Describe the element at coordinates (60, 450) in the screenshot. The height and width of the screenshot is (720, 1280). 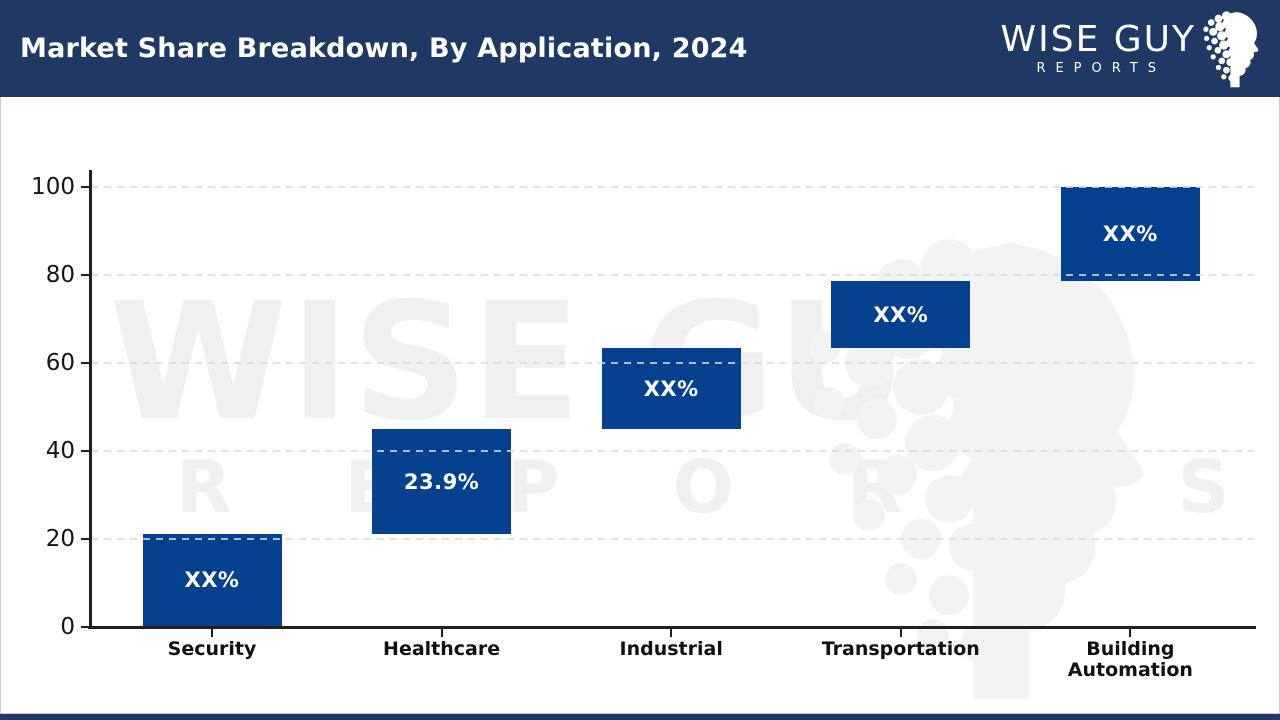
I see `y-tick-label: 40` at that location.